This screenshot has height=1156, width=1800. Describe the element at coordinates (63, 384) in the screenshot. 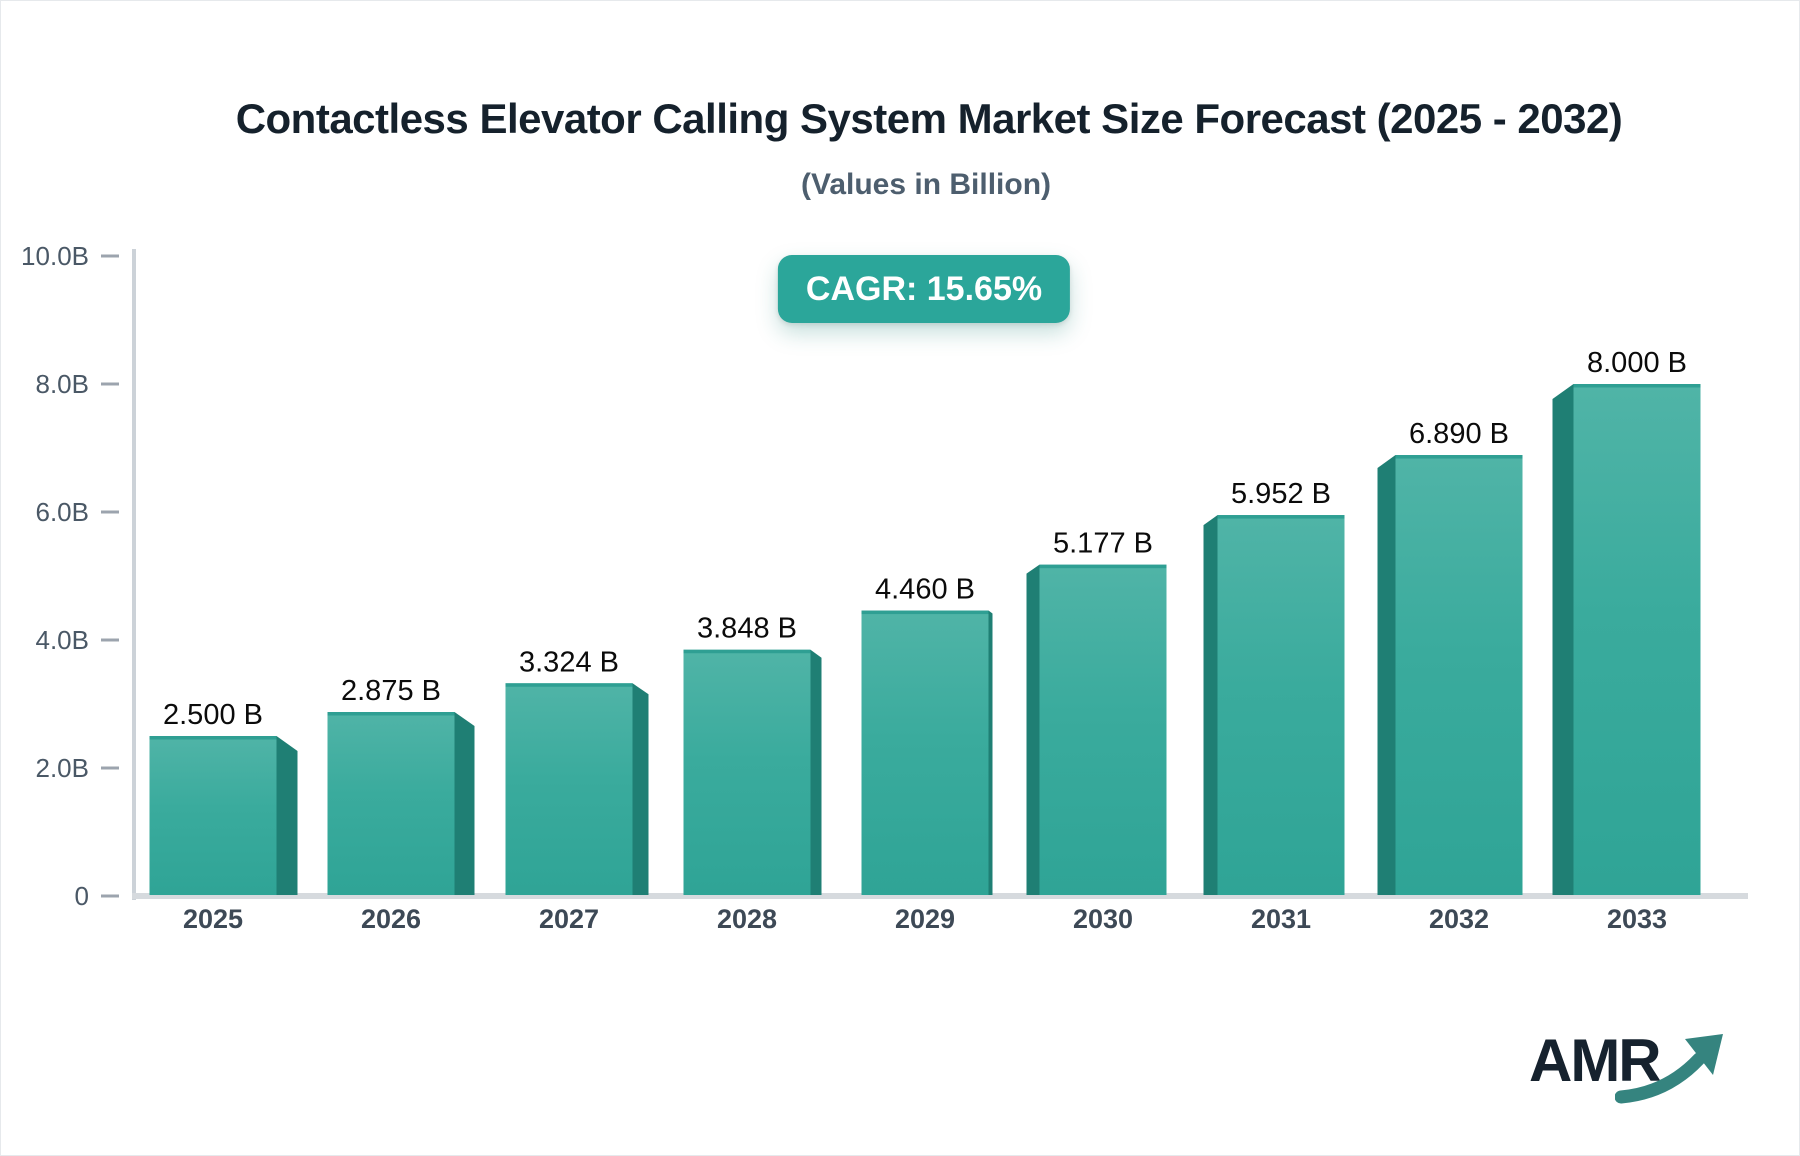

I see `y-tick-label: 8.0B` at that location.